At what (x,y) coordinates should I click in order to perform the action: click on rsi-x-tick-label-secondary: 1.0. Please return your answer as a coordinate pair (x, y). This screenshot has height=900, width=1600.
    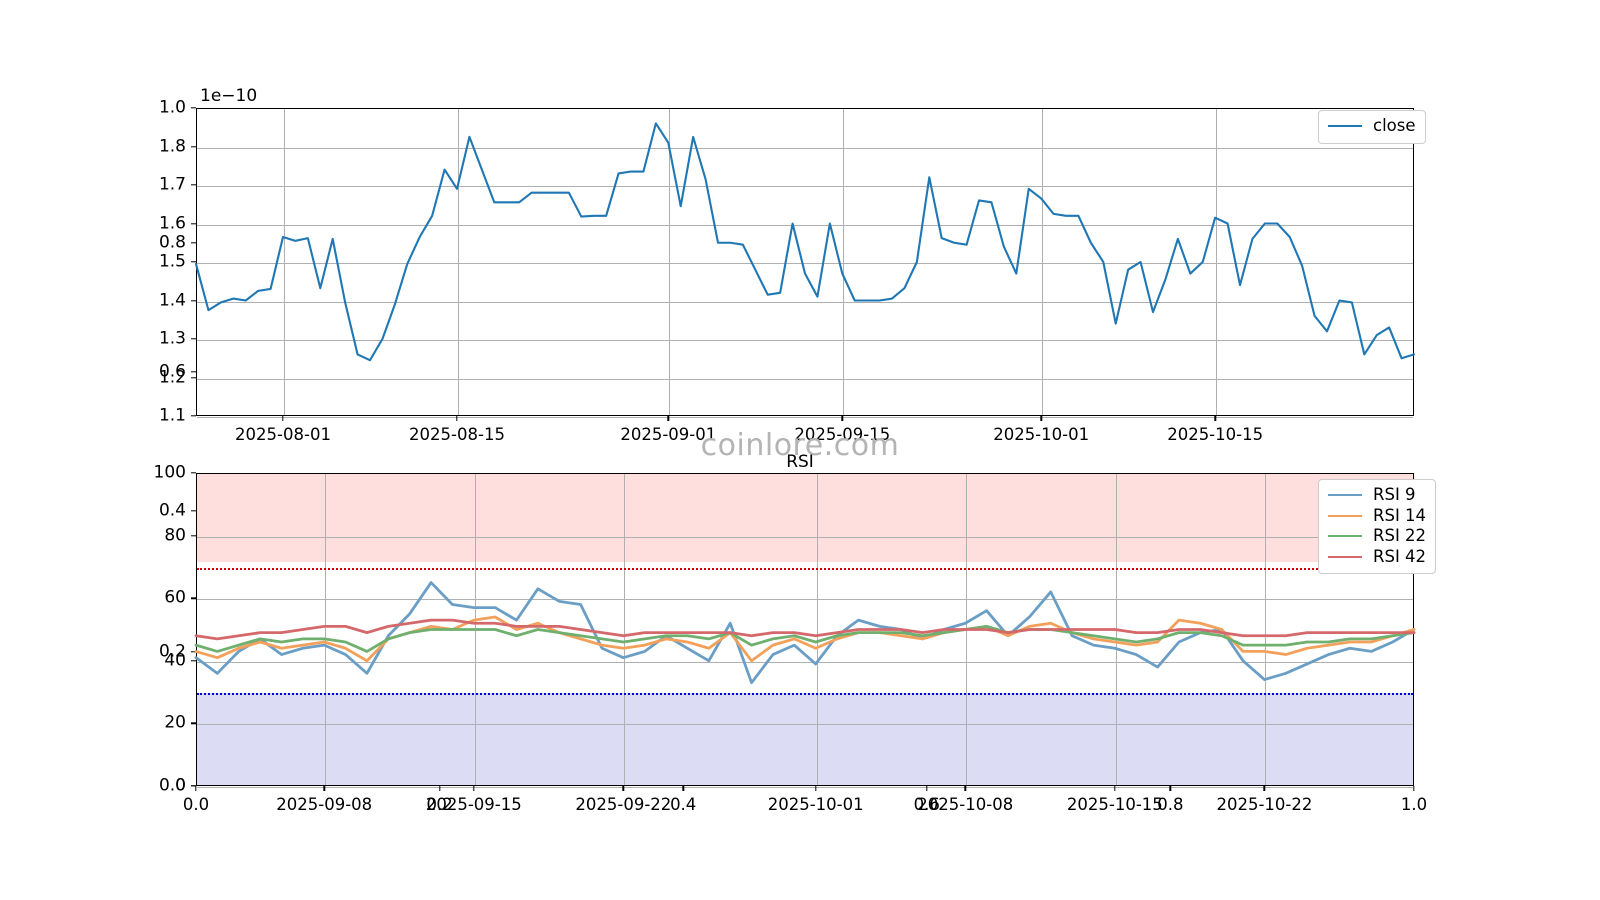
    Looking at the image, I should click on (1414, 804).